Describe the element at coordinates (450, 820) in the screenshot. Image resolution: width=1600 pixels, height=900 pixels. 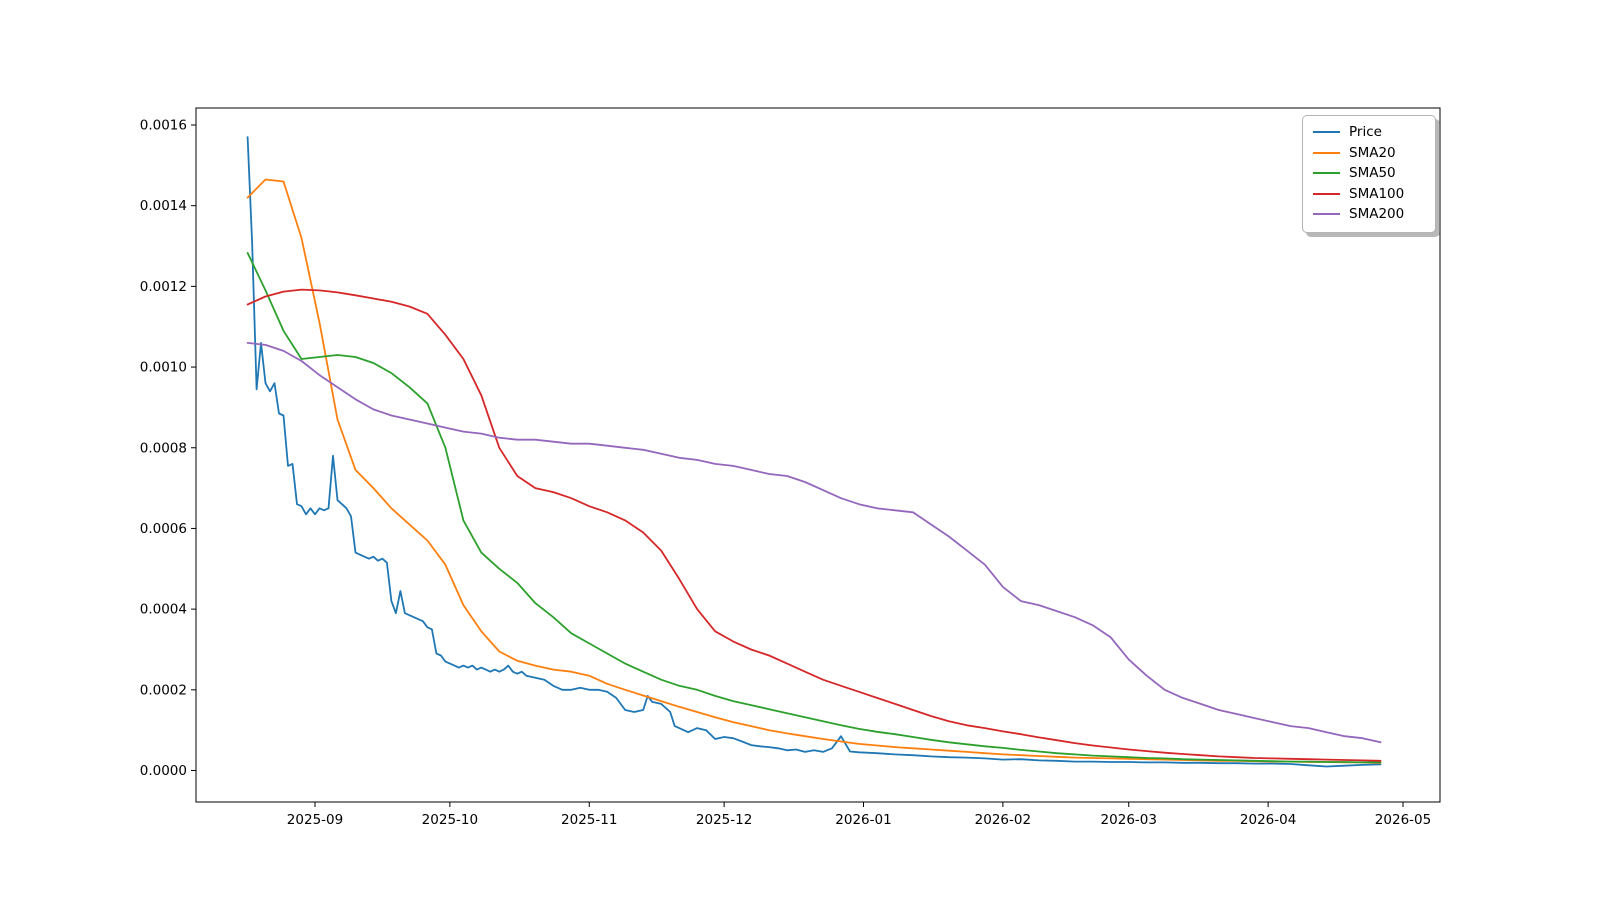
I see `x-tick-label: 2025-10` at that location.